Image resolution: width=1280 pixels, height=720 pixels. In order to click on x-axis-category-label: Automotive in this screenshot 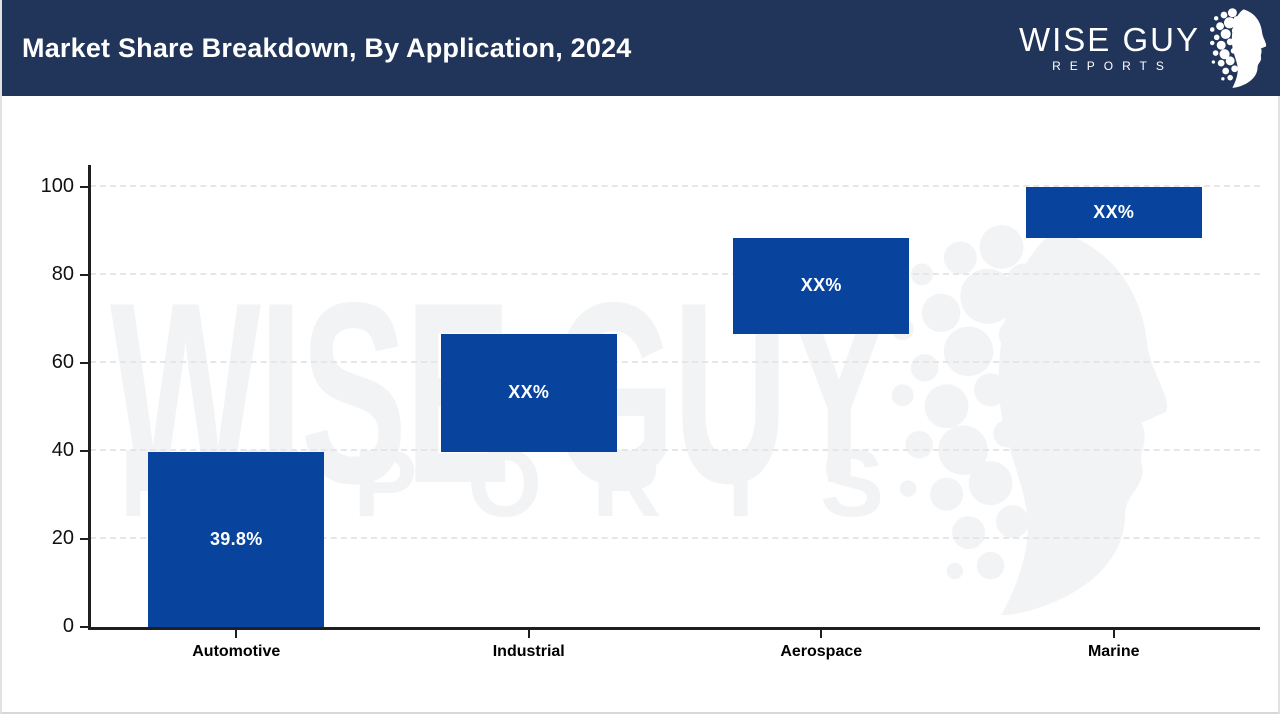, I will do `click(236, 651)`.